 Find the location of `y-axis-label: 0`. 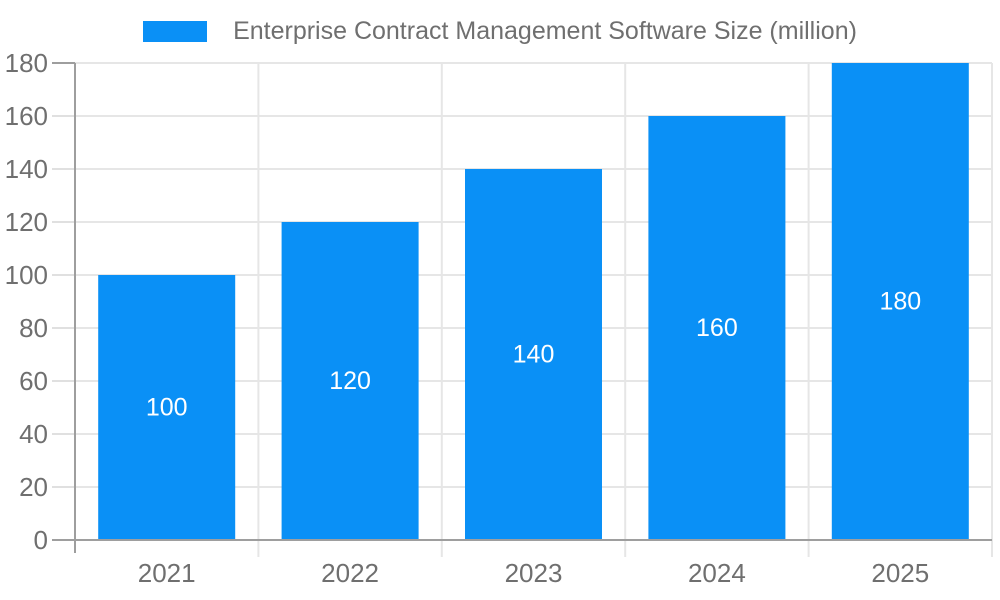

y-axis-label: 0 is located at coordinates (41, 540).